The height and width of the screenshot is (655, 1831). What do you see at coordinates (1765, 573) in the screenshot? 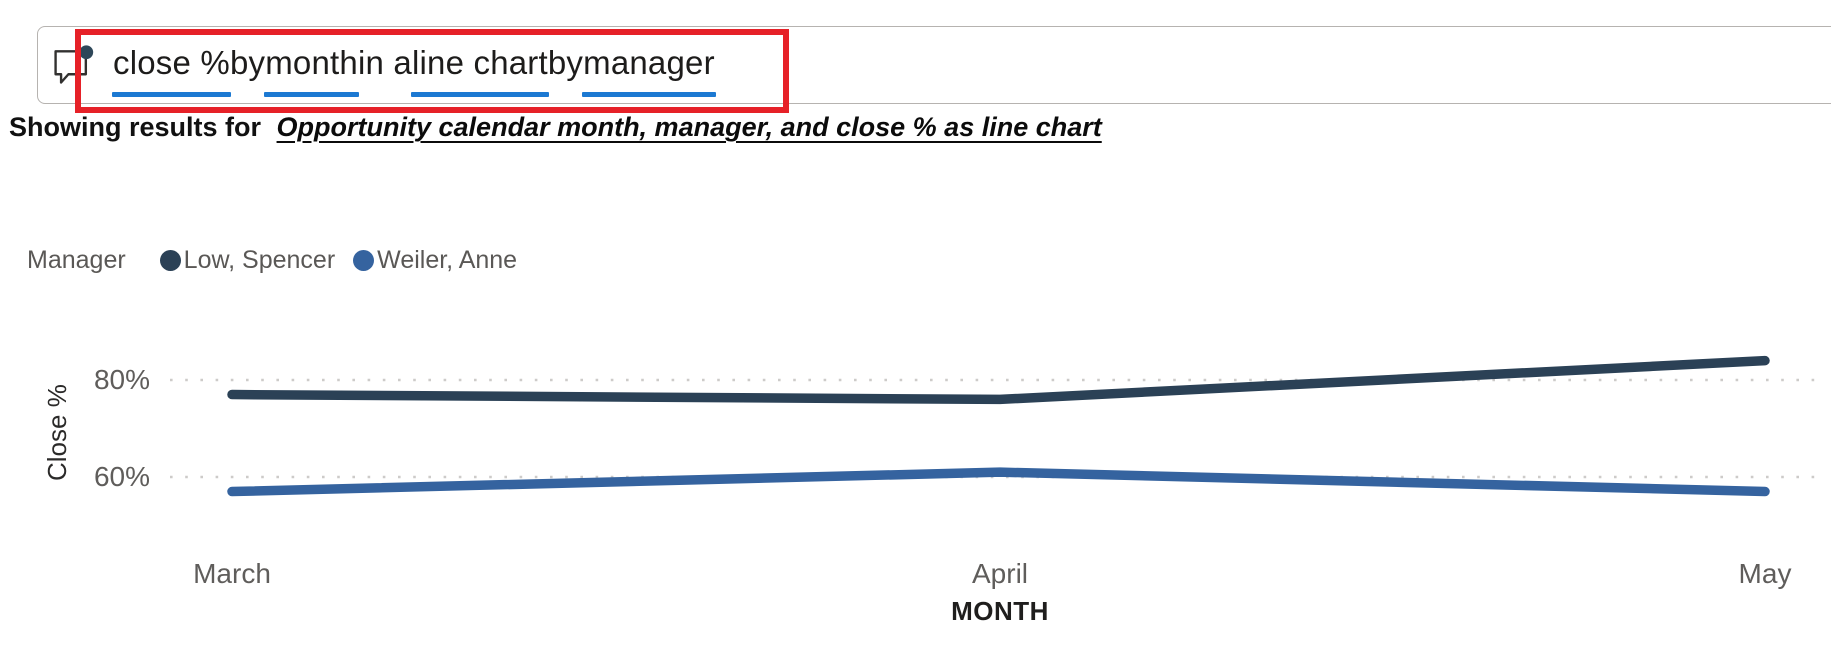
I see `x-axis-tick-may: May` at bounding box center [1765, 573].